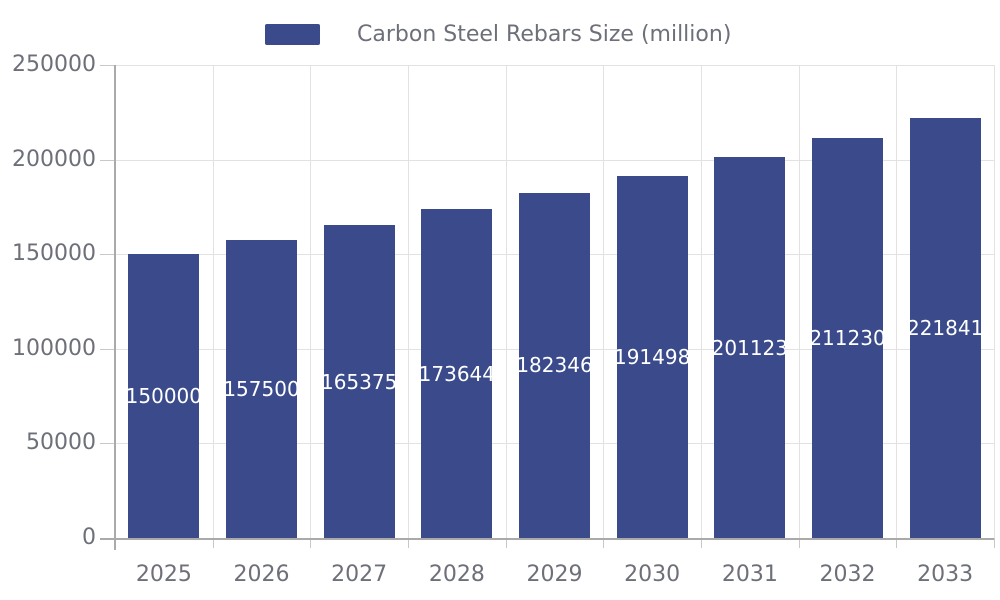  I want to click on bar-value-label: 182346, so click(554, 365).